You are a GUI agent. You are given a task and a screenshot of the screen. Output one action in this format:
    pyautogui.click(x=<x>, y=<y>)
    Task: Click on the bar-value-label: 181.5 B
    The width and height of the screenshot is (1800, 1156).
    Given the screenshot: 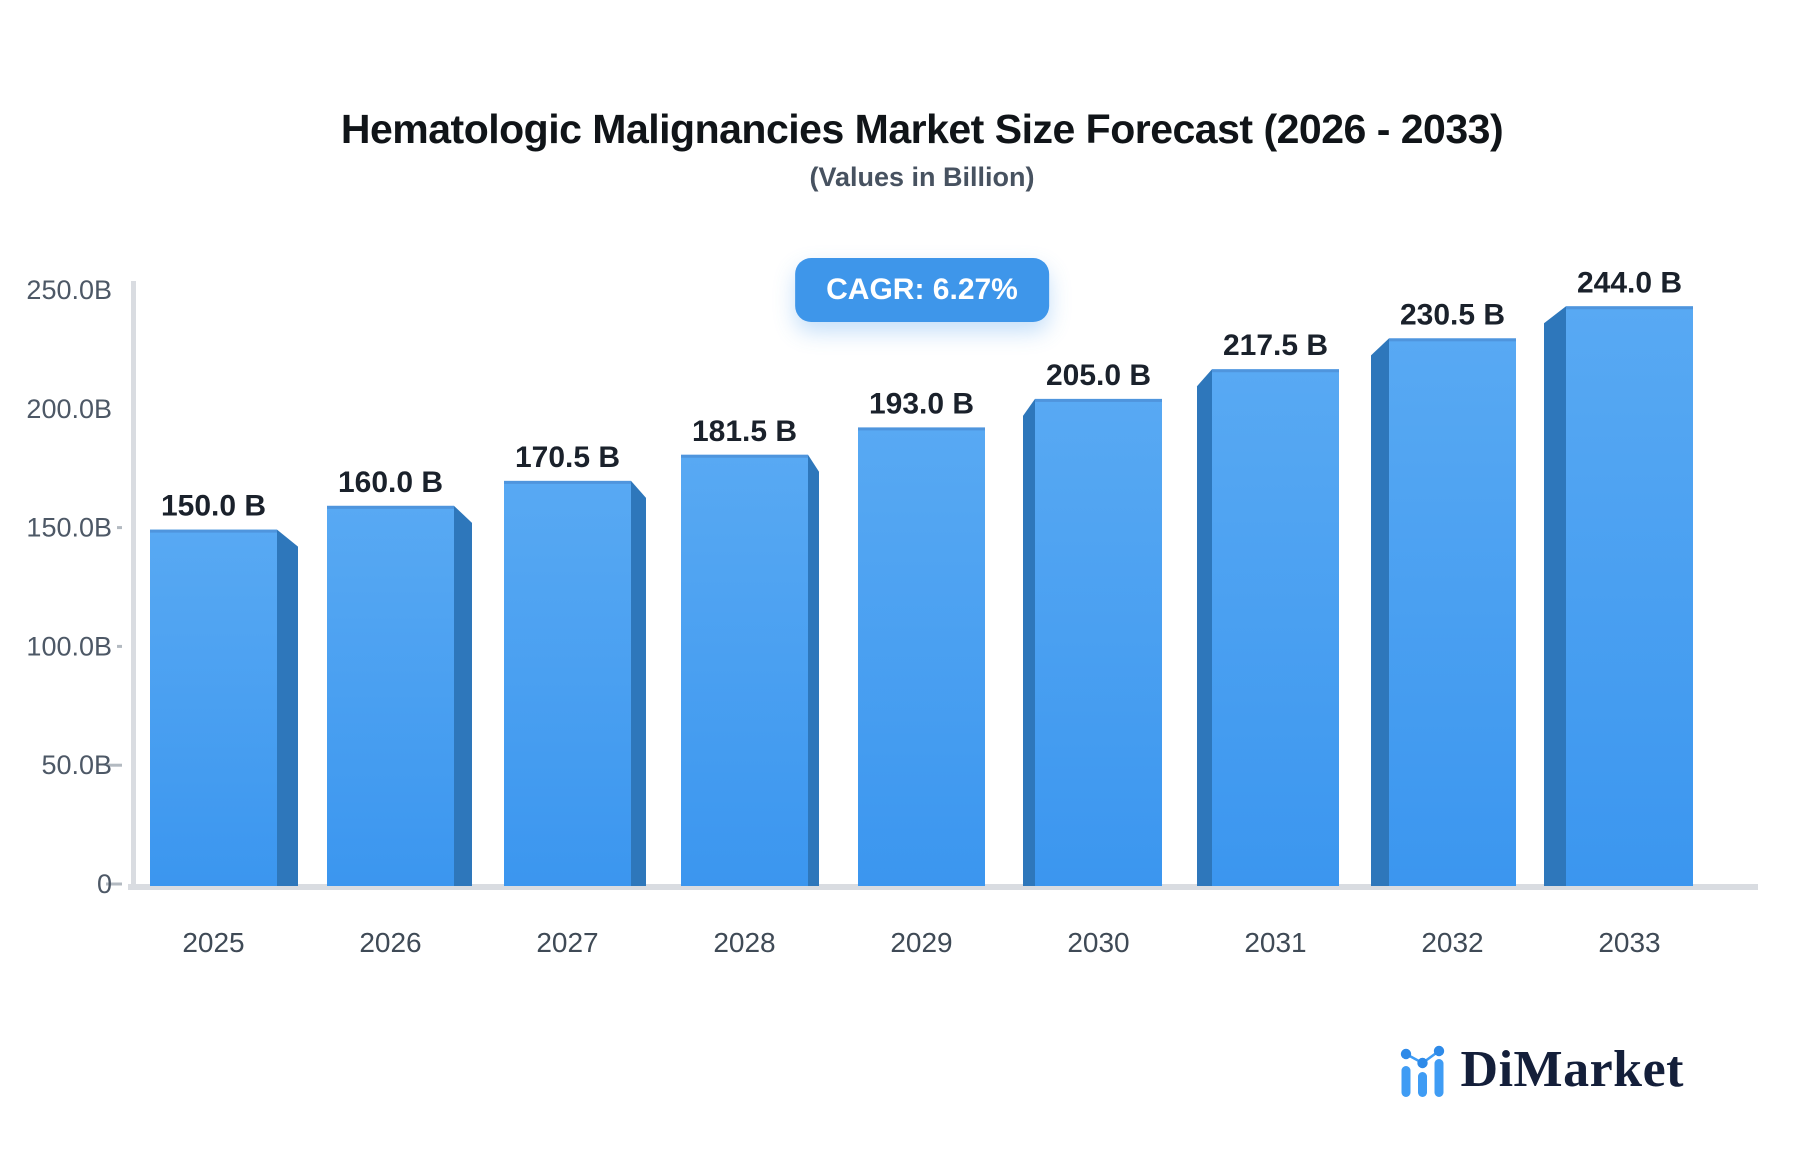 What is the action you would take?
    pyautogui.click(x=744, y=431)
    